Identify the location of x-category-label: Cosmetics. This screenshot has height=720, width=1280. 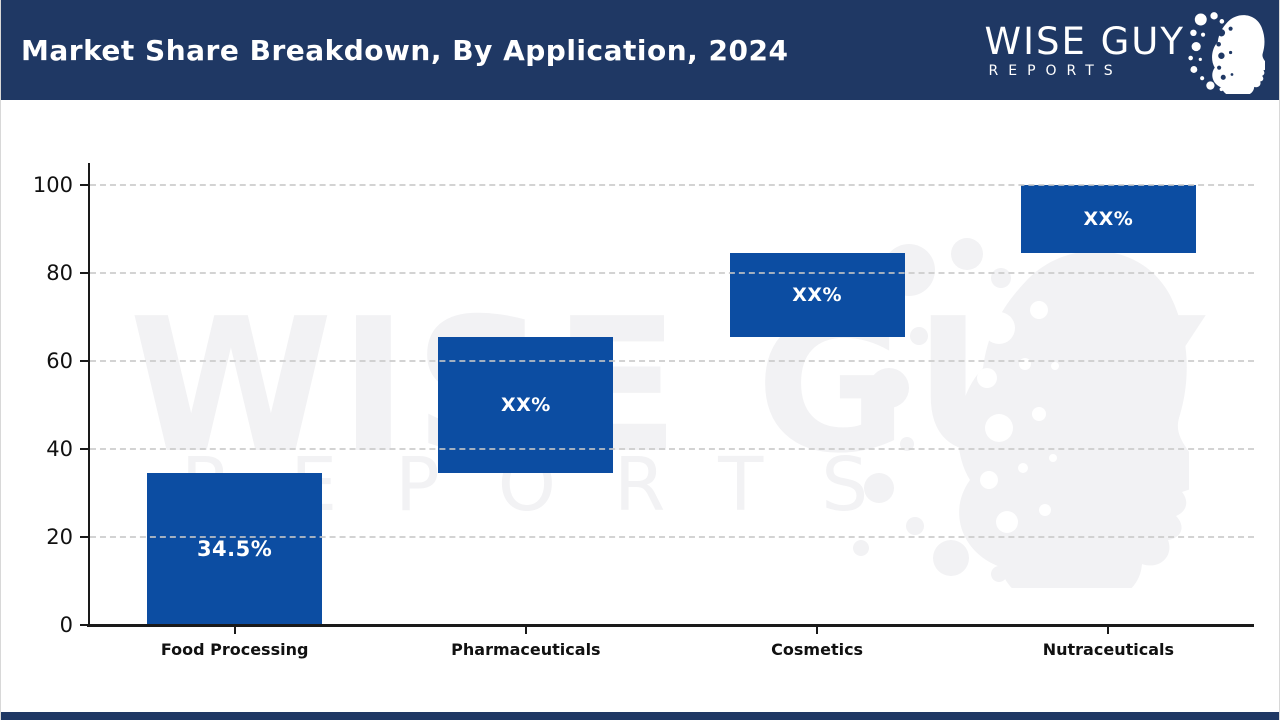
(817, 649).